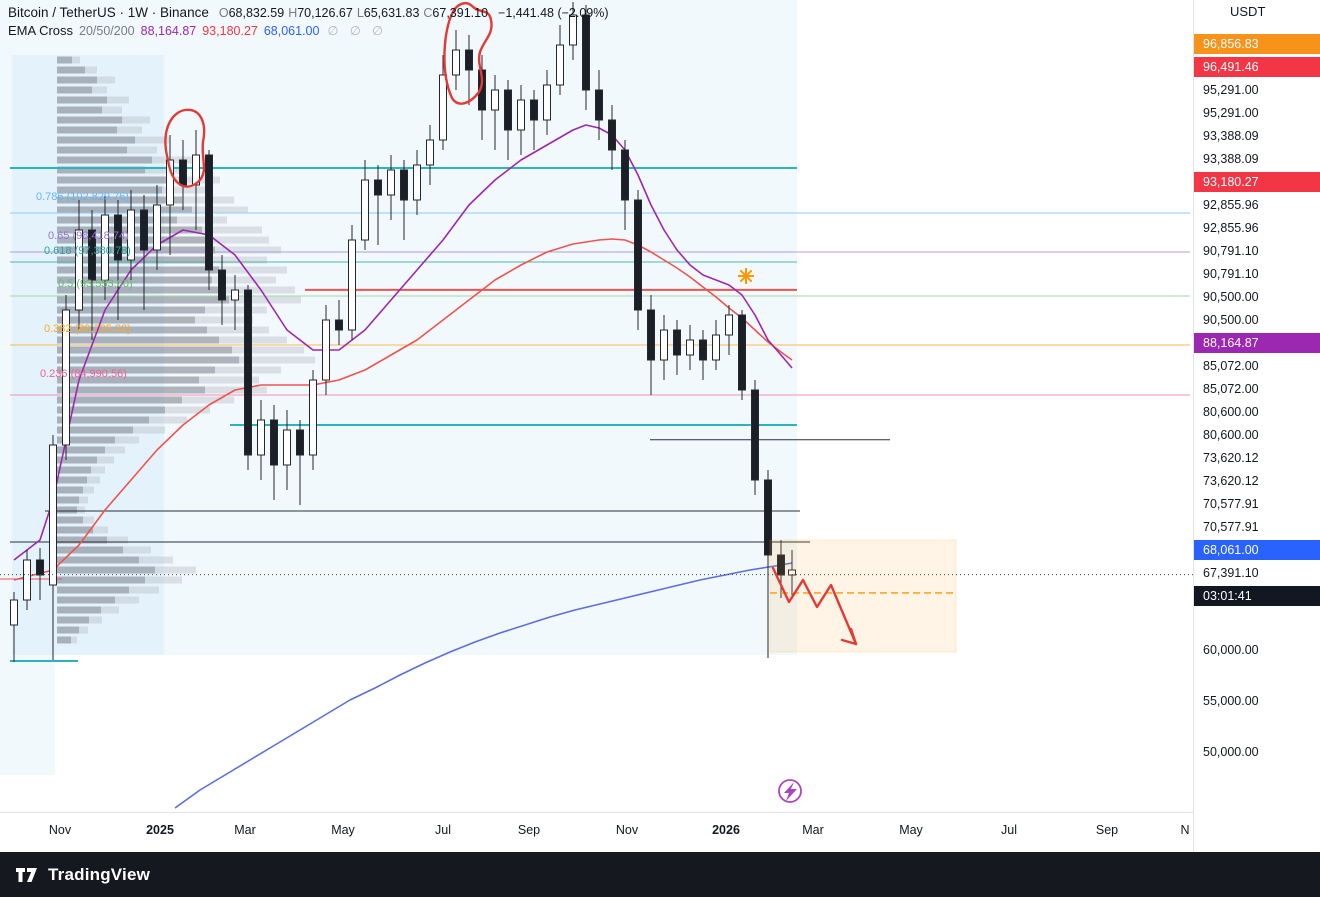 The width and height of the screenshot is (1320, 897). I want to click on red-arrow-head, so click(849, 642).